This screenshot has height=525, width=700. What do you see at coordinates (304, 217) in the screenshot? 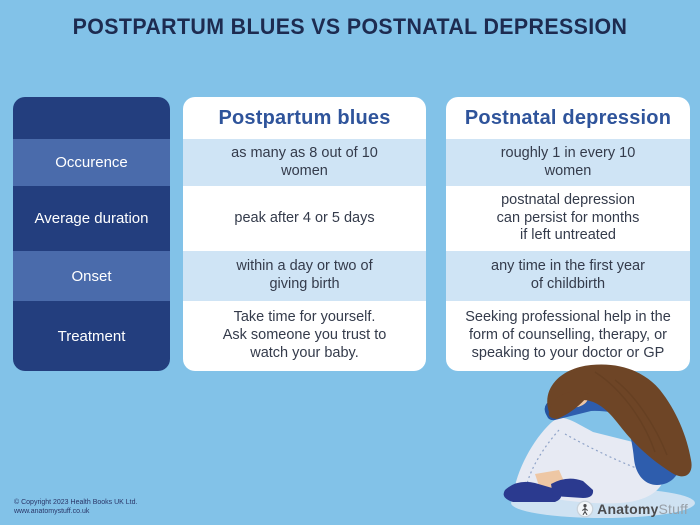
I see `cell-blues-duration: peak after 4 or 5 days` at bounding box center [304, 217].